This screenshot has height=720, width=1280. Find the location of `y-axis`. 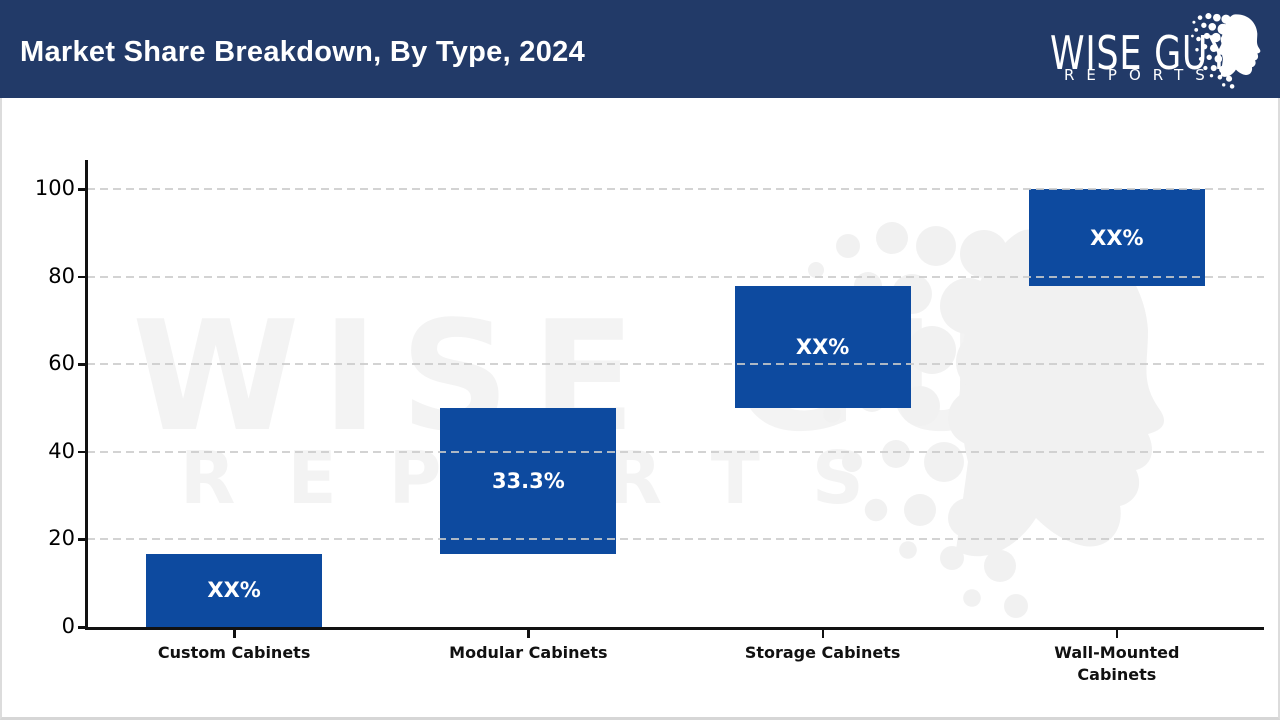

y-axis is located at coordinates (86, 394).